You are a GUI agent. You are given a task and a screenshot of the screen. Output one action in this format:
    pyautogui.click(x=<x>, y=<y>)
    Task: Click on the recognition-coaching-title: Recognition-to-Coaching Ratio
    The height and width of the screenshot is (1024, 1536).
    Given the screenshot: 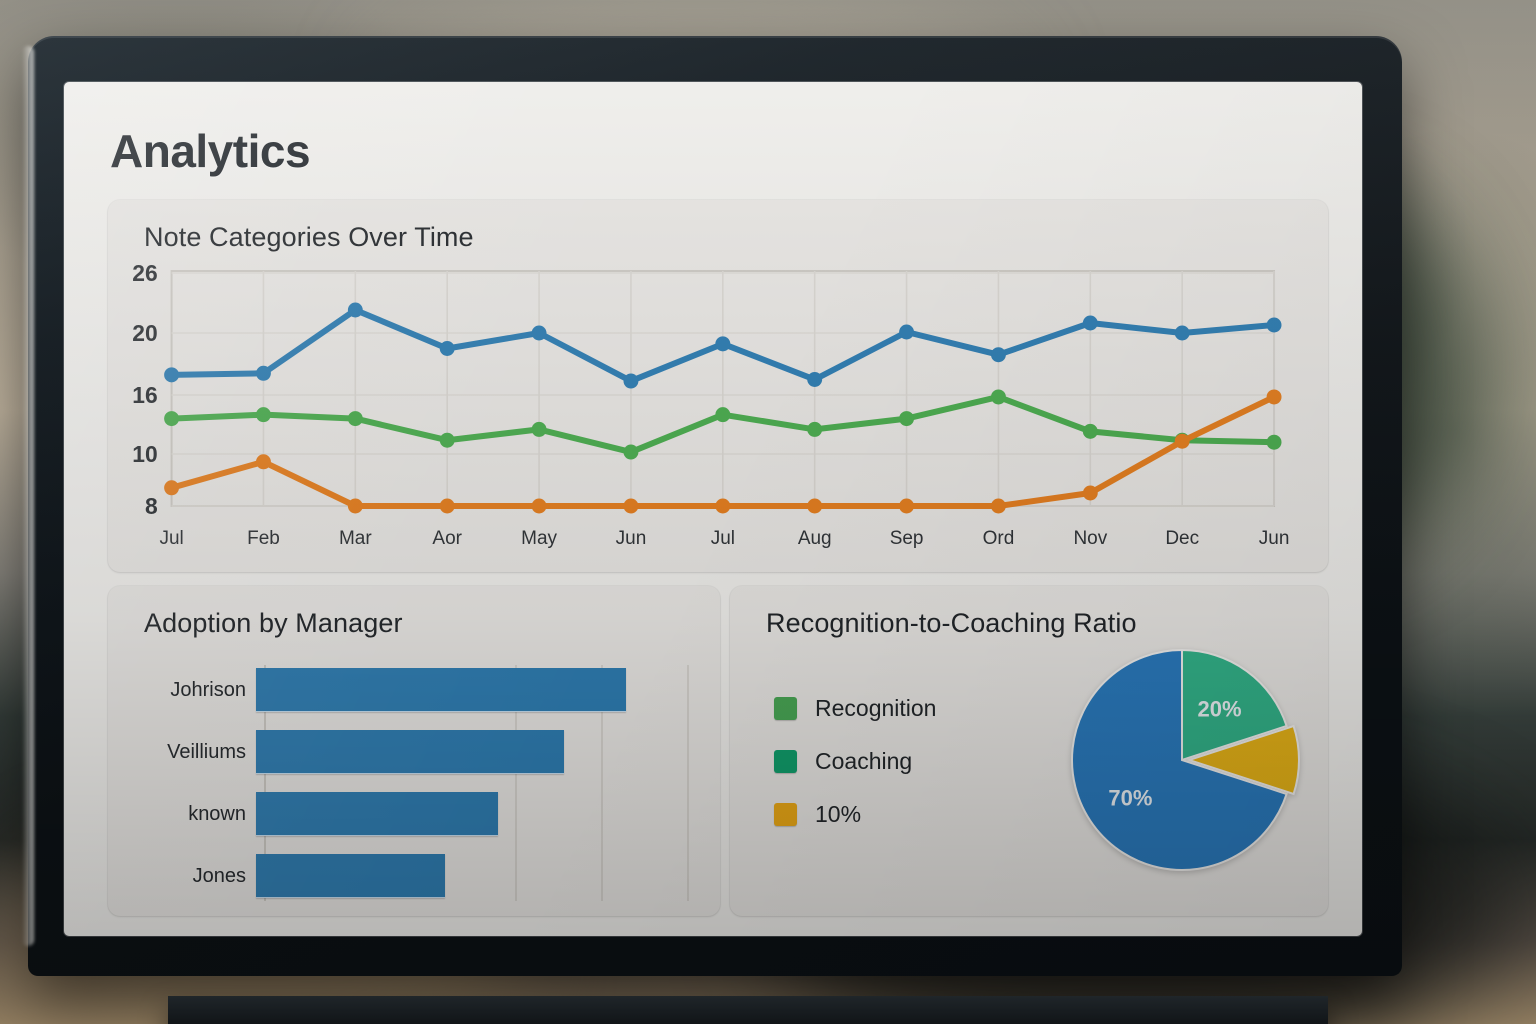 What is the action you would take?
    pyautogui.click(x=951, y=623)
    